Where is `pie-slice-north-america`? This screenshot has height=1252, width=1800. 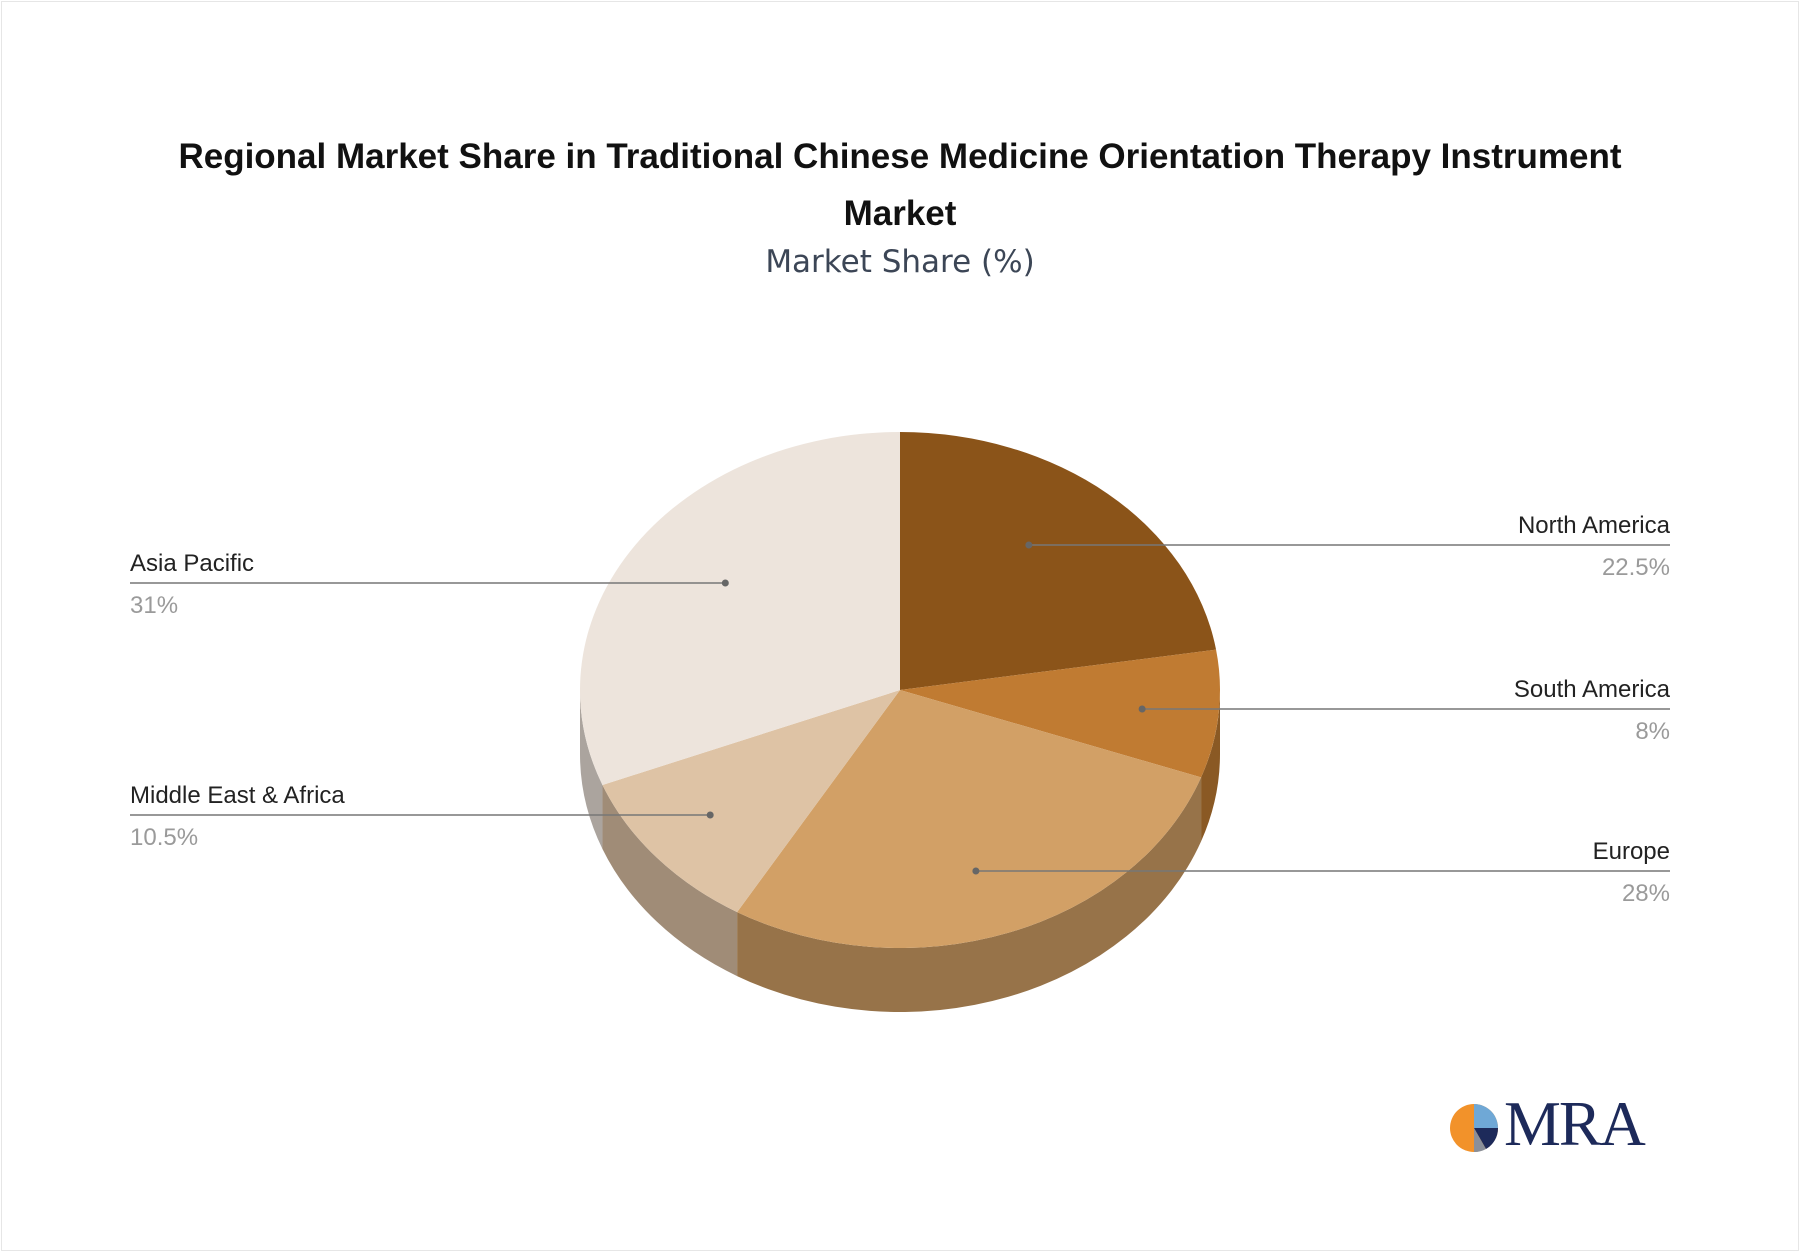 pie-slice-north-america is located at coordinates (1058, 561).